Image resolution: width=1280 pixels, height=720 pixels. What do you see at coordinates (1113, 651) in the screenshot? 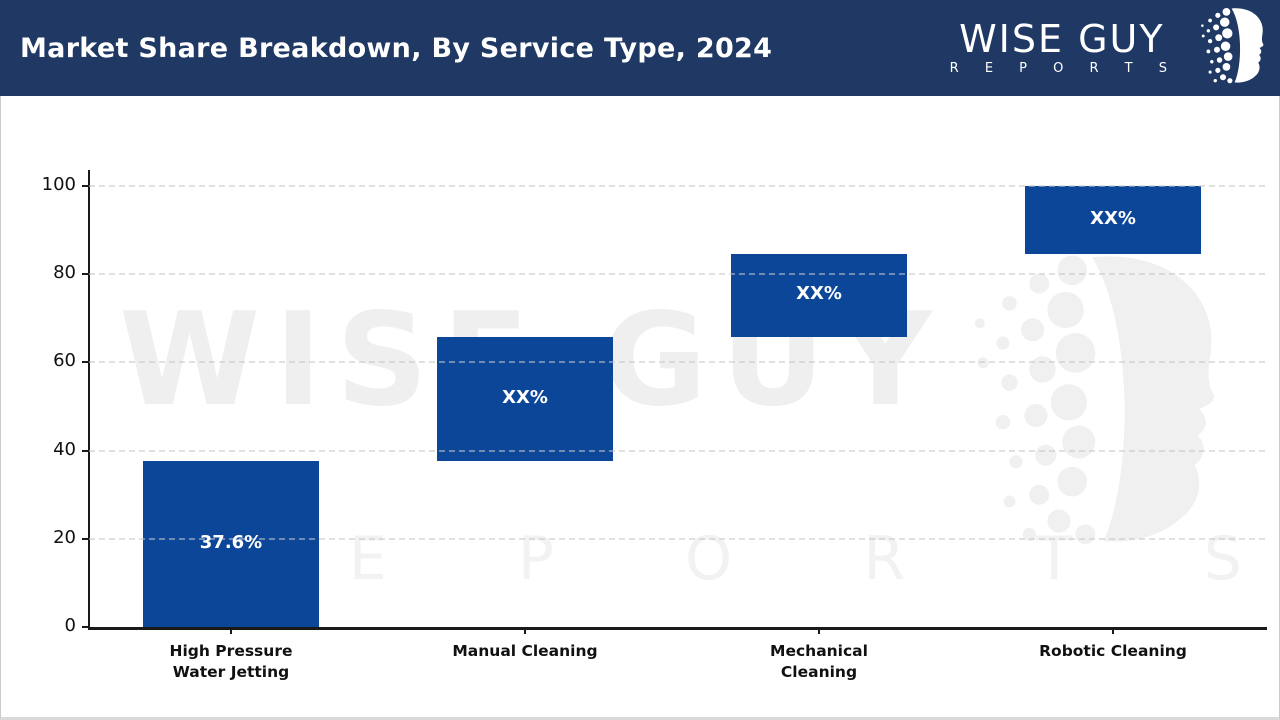
I see `x-axis-category-label: Robotic Cleaning` at bounding box center [1113, 651].